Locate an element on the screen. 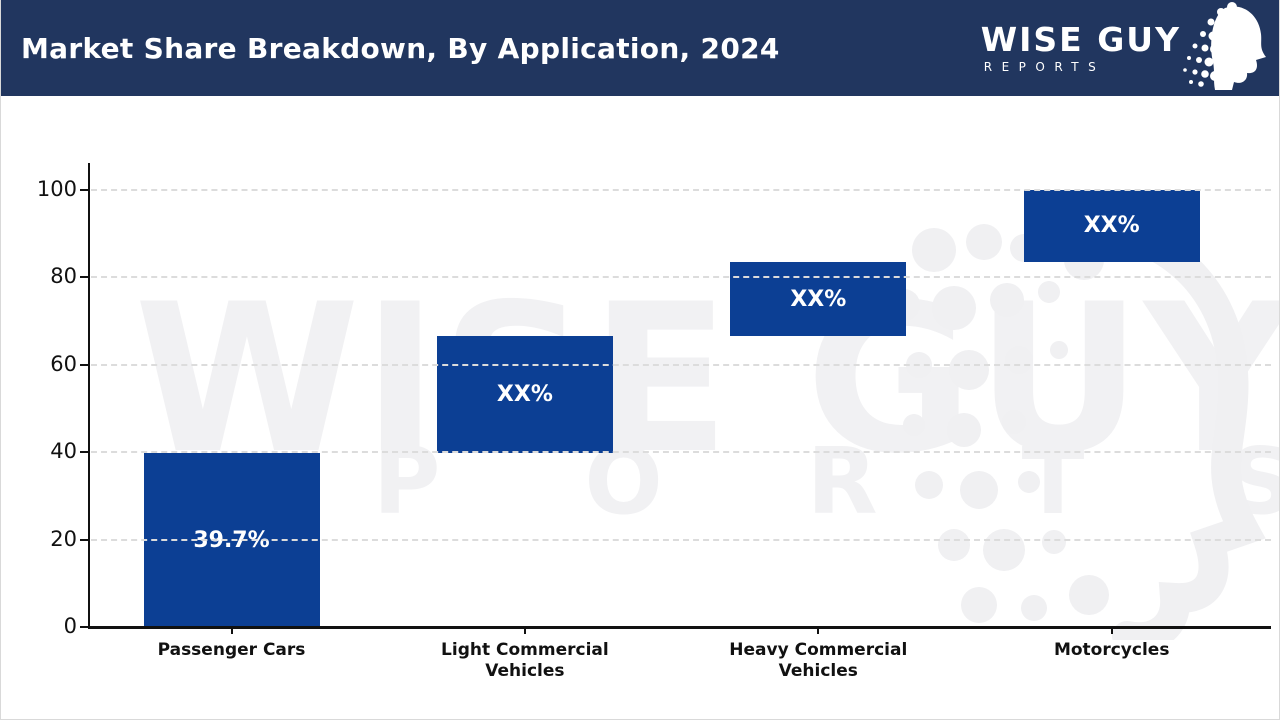 The image size is (1280, 720). x-category-label: Light Commercial Vehicles is located at coordinates (525, 661).